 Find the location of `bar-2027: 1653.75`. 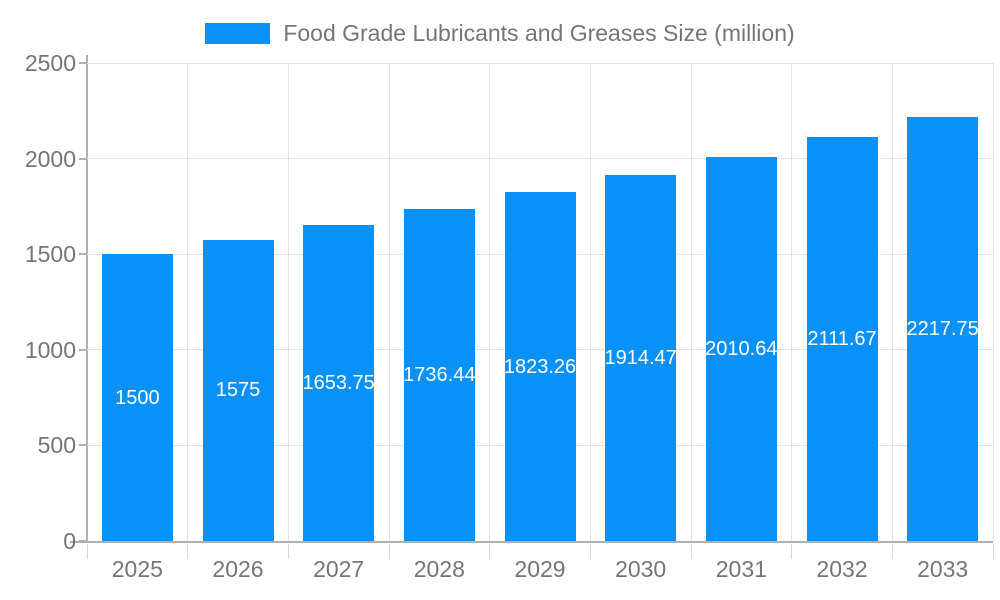

bar-2027: 1653.75 is located at coordinates (338, 382).